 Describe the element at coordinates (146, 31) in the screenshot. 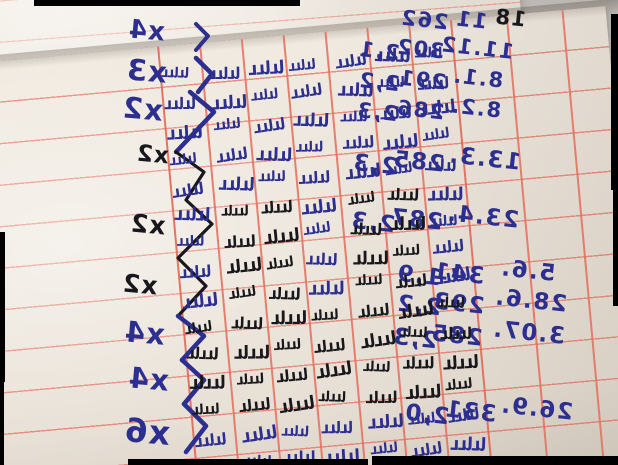

I see `margin-multiplier-1: x4` at that location.